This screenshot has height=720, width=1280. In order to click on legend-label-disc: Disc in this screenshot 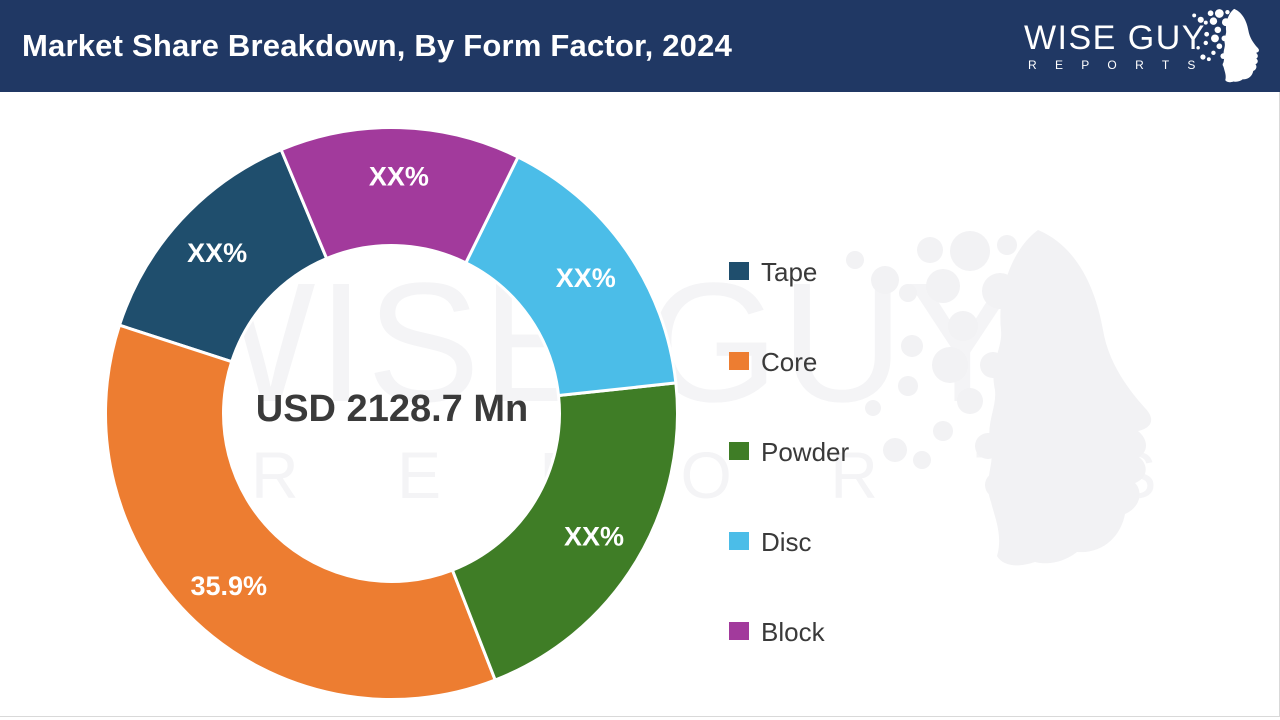, I will do `click(786, 542)`.